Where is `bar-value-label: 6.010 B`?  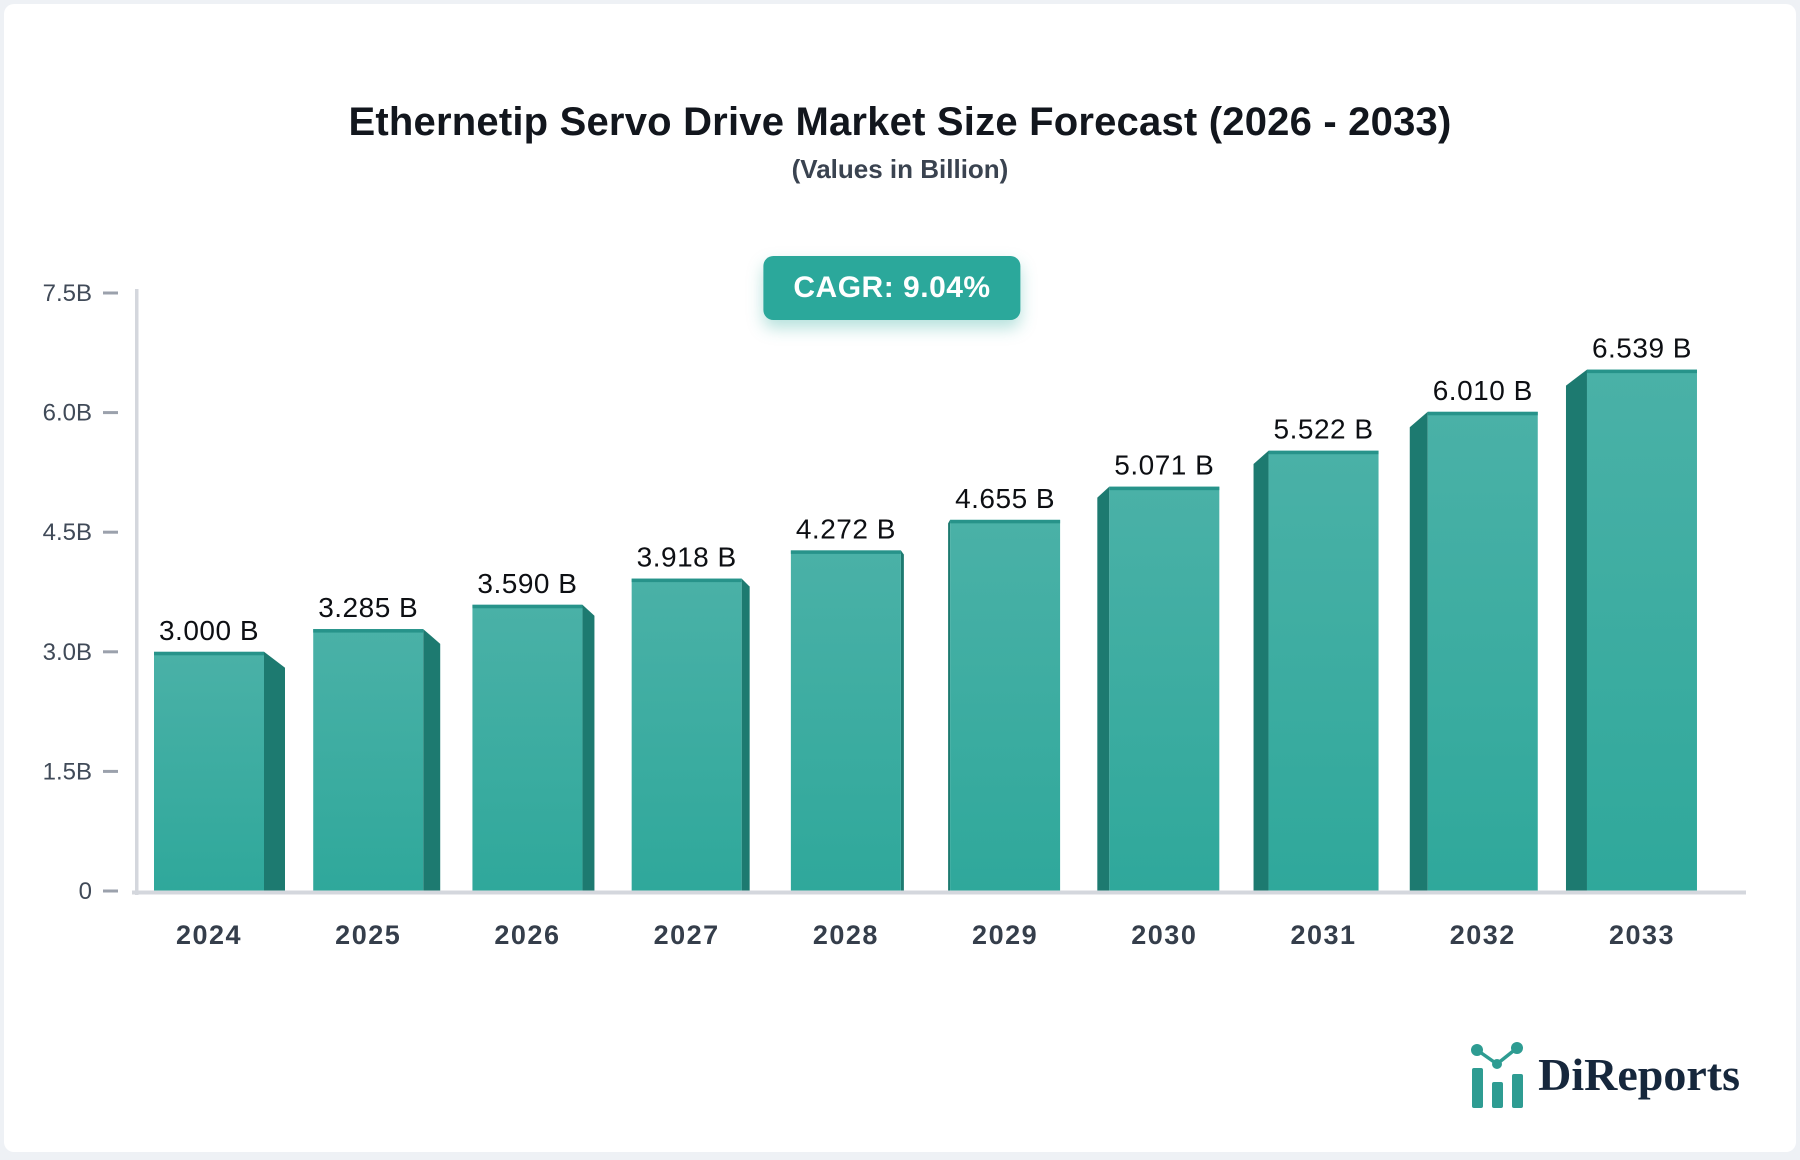 bar-value-label: 6.010 B is located at coordinates (1483, 390).